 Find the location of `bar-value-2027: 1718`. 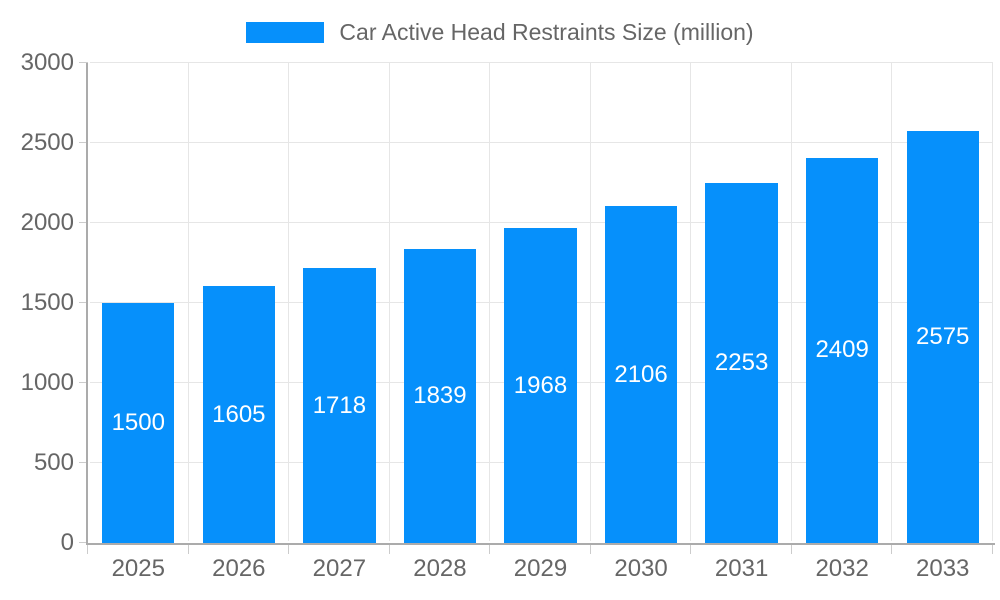

bar-value-2027: 1718 is located at coordinates (339, 405).